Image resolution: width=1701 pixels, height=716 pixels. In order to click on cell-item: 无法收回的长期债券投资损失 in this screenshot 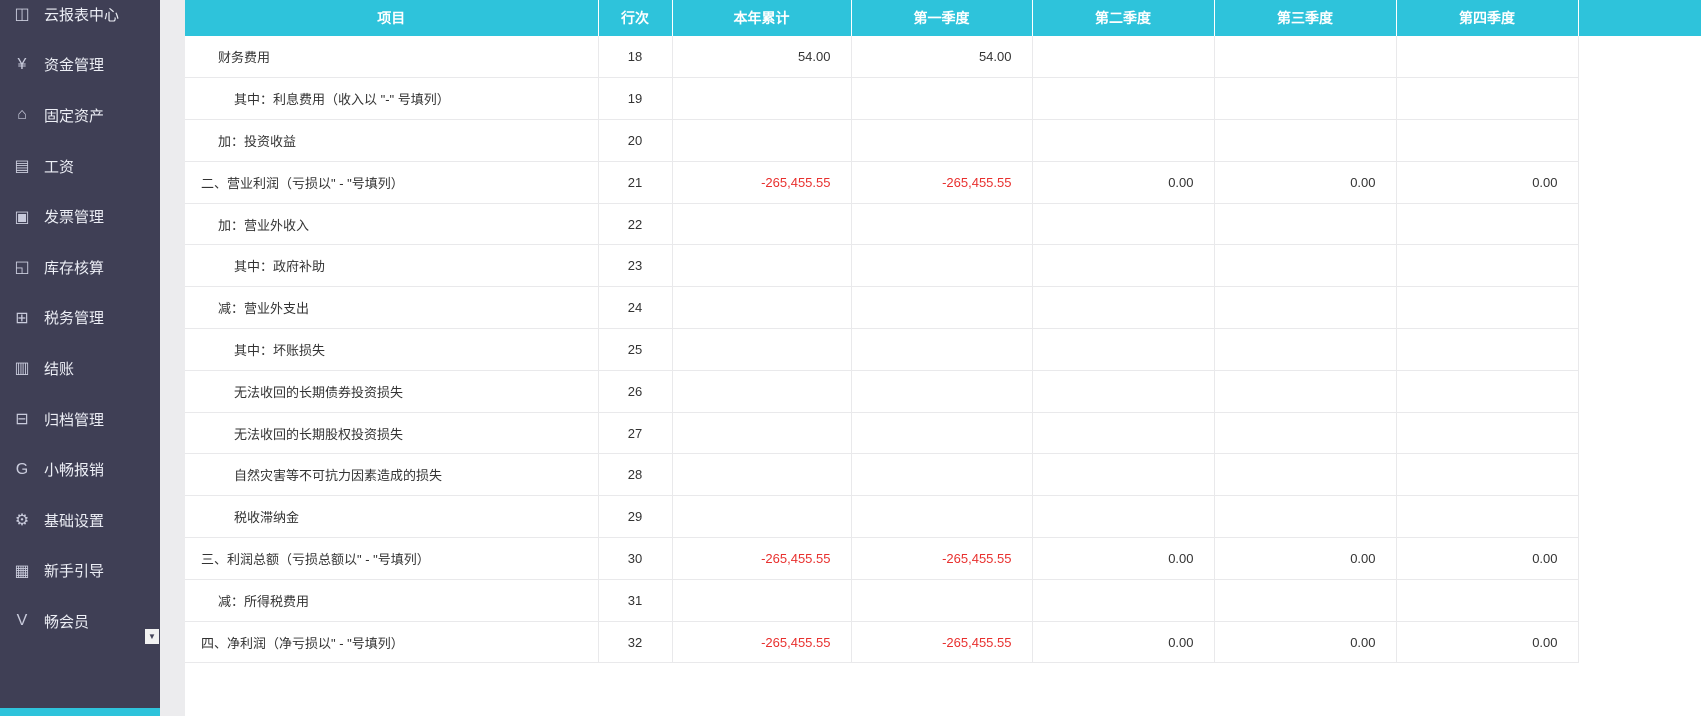, I will do `click(392, 391)`.